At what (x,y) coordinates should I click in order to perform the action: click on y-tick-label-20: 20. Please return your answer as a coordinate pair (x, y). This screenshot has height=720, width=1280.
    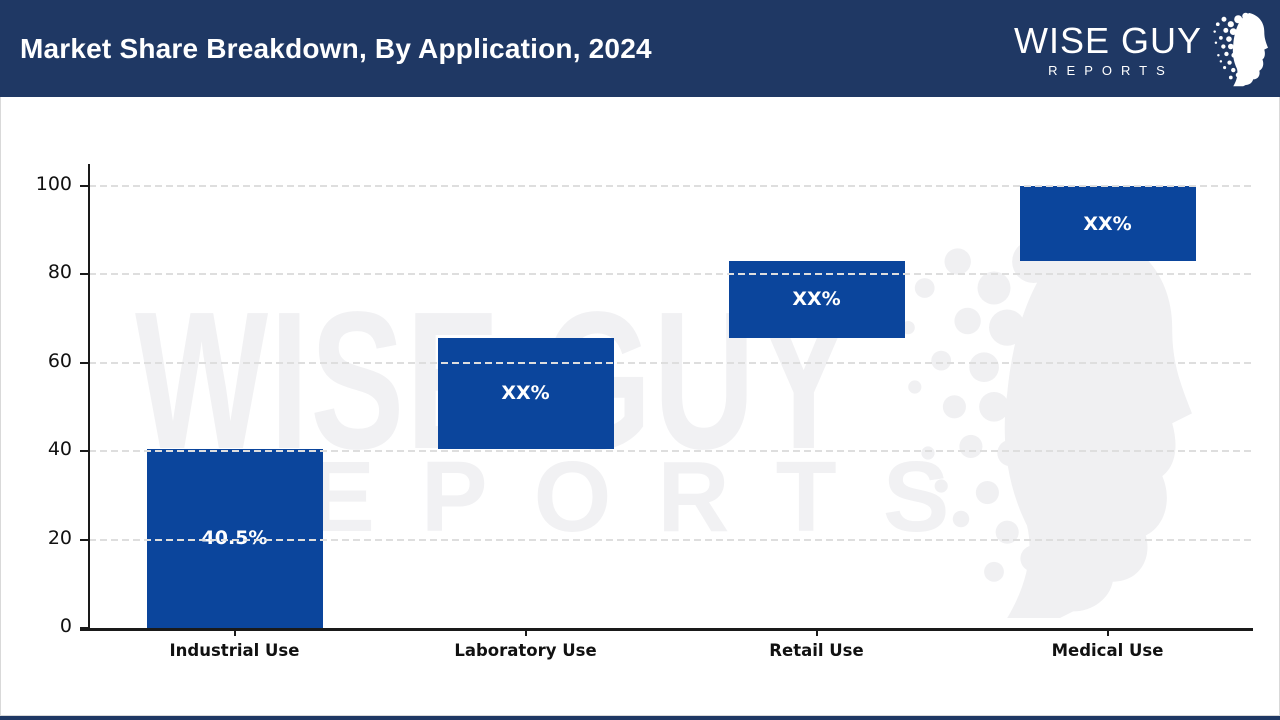
    Looking at the image, I should click on (59, 537).